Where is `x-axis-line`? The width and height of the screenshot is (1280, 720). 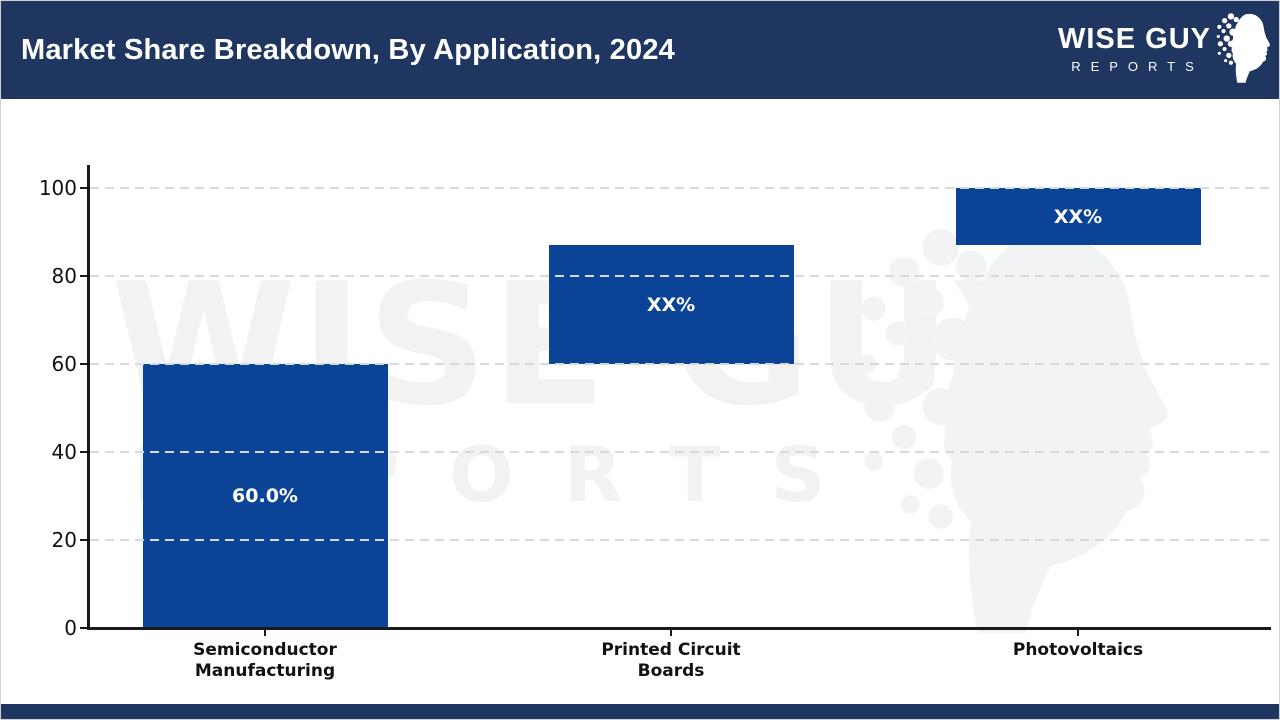 x-axis-line is located at coordinates (679, 628).